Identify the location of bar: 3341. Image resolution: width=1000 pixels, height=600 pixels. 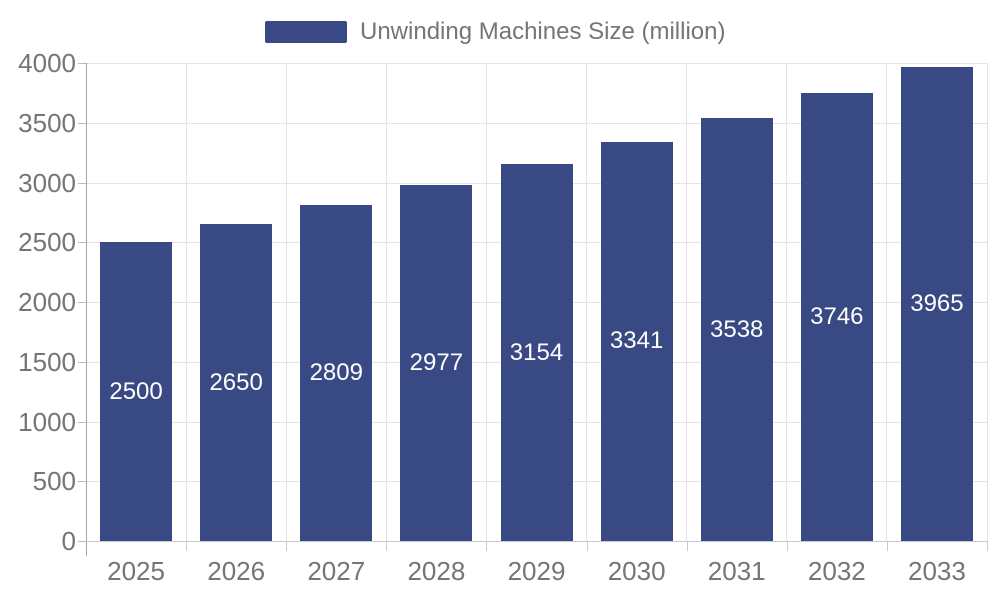
(636, 341).